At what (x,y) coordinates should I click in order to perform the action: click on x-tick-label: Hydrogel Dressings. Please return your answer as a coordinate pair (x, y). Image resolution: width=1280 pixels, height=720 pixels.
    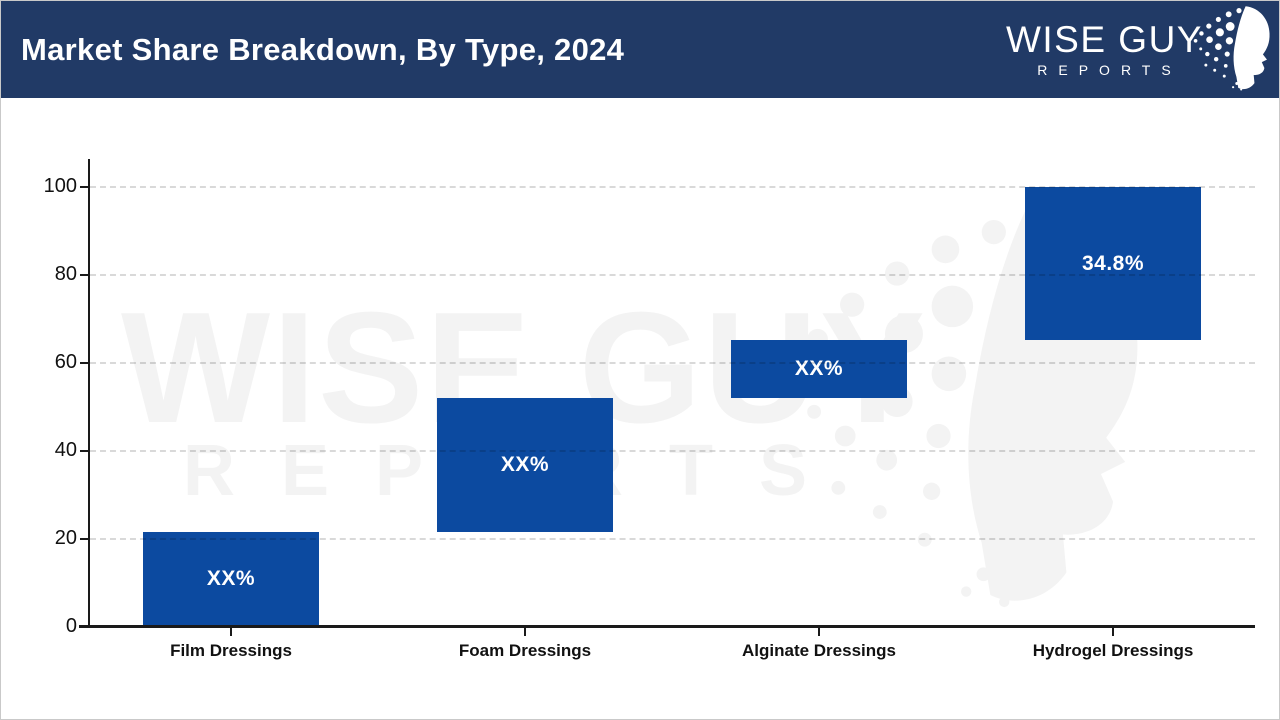
    Looking at the image, I should click on (1113, 650).